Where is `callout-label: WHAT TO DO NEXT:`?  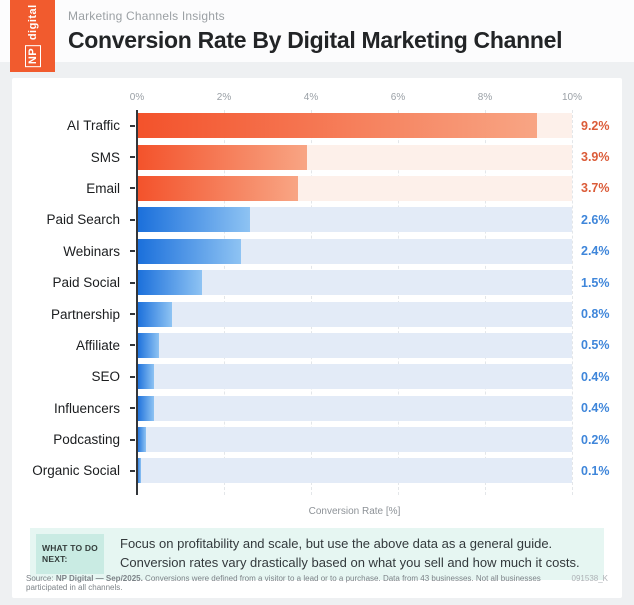 callout-label: WHAT TO DO NEXT: is located at coordinates (70, 554).